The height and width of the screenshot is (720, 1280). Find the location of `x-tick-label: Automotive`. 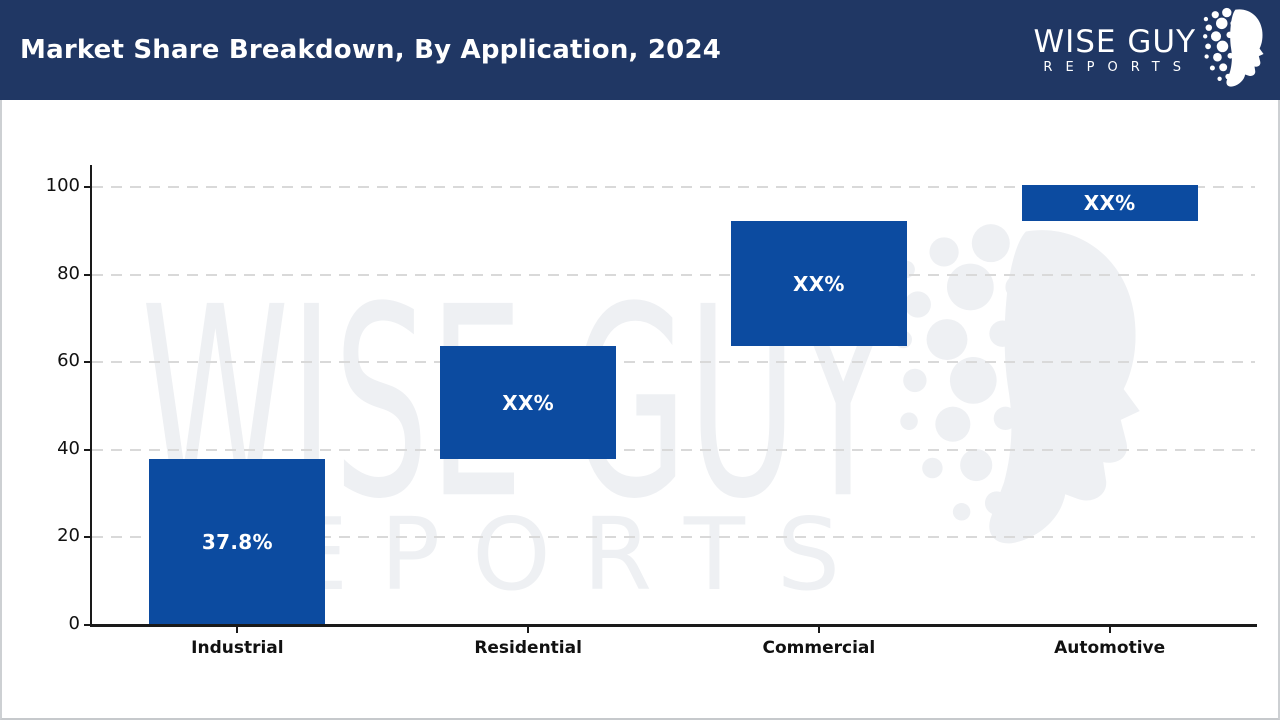

x-tick-label: Automotive is located at coordinates (1110, 648).